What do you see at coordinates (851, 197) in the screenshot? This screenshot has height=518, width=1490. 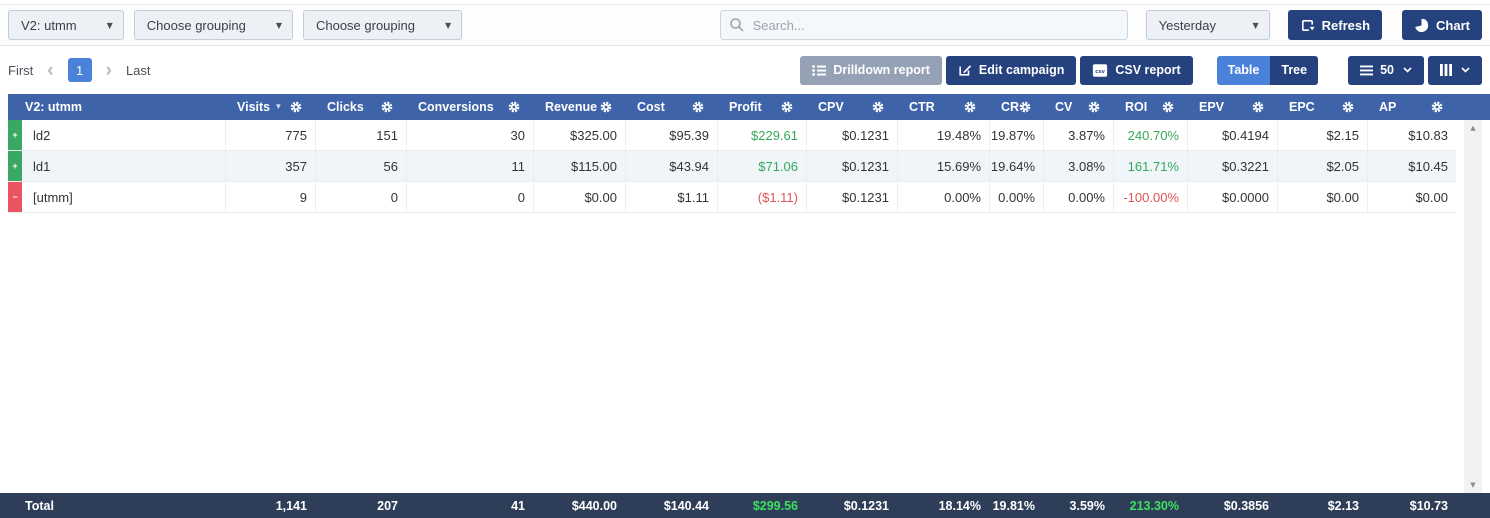 I see `cell-cpv: $0.1231` at bounding box center [851, 197].